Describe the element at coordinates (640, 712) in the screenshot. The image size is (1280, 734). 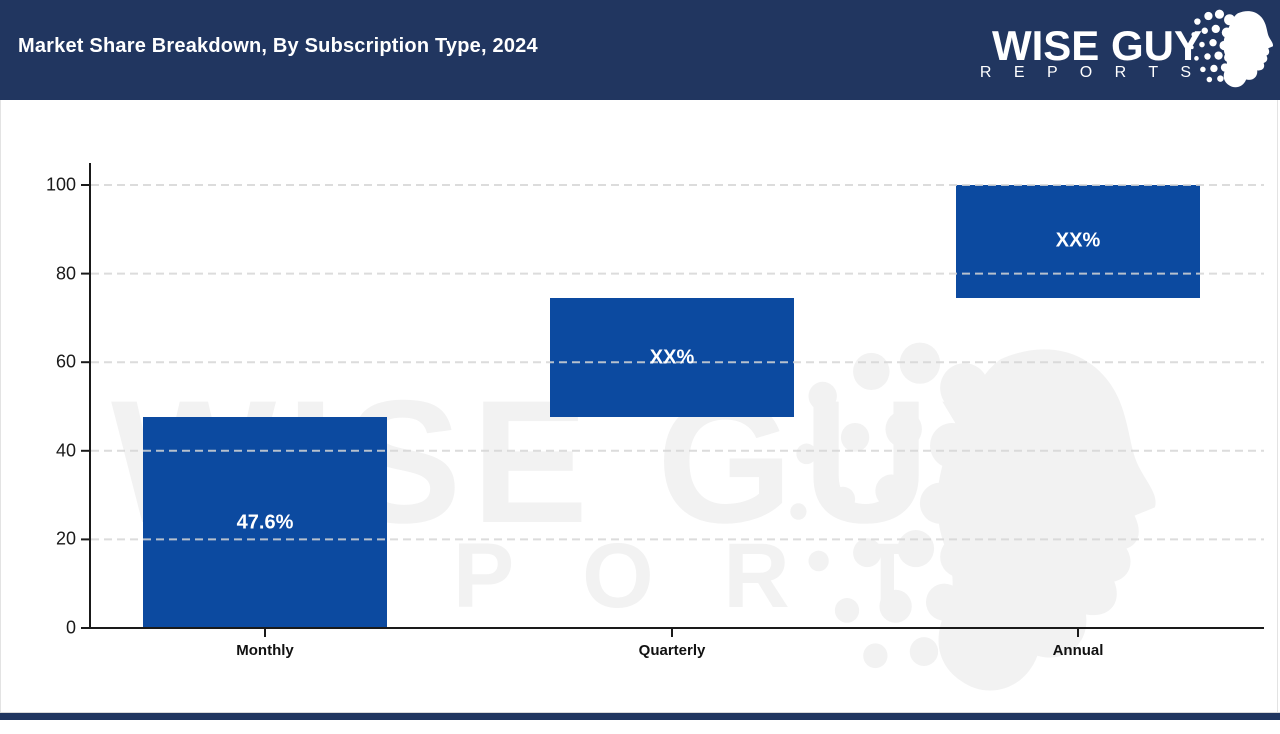
I see `footer-hairline` at that location.